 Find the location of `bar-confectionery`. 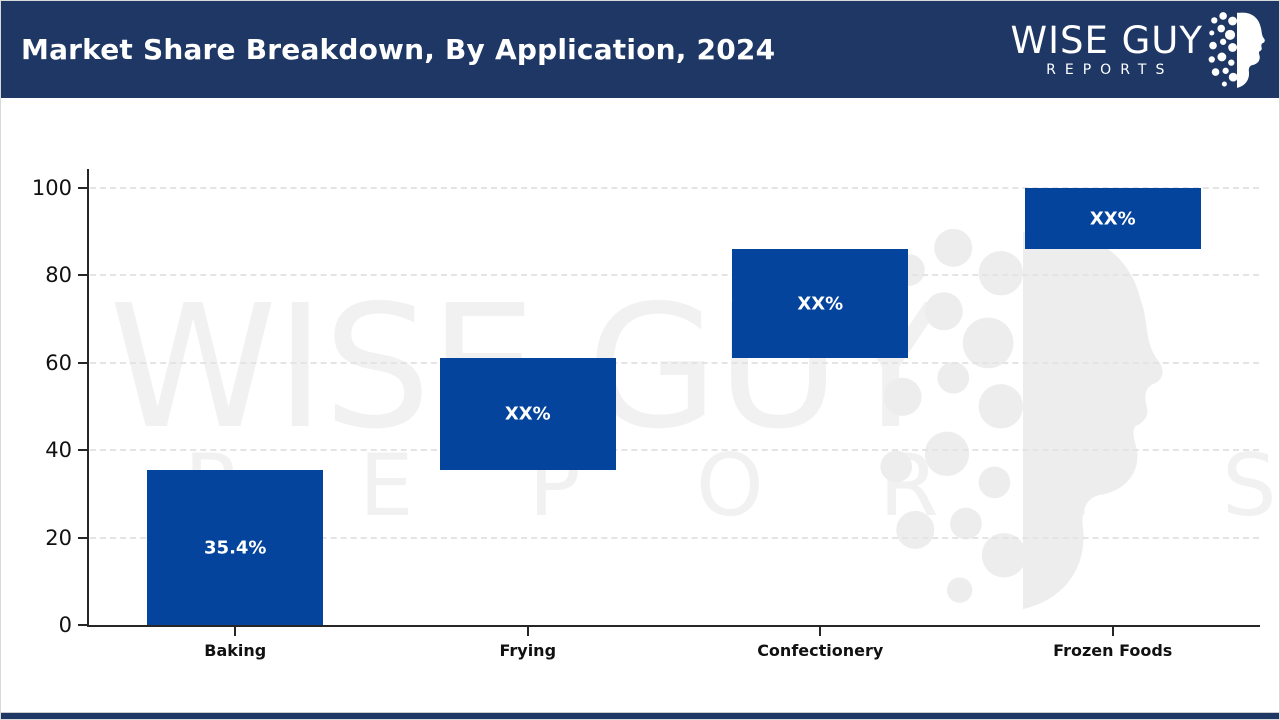

bar-confectionery is located at coordinates (820, 304).